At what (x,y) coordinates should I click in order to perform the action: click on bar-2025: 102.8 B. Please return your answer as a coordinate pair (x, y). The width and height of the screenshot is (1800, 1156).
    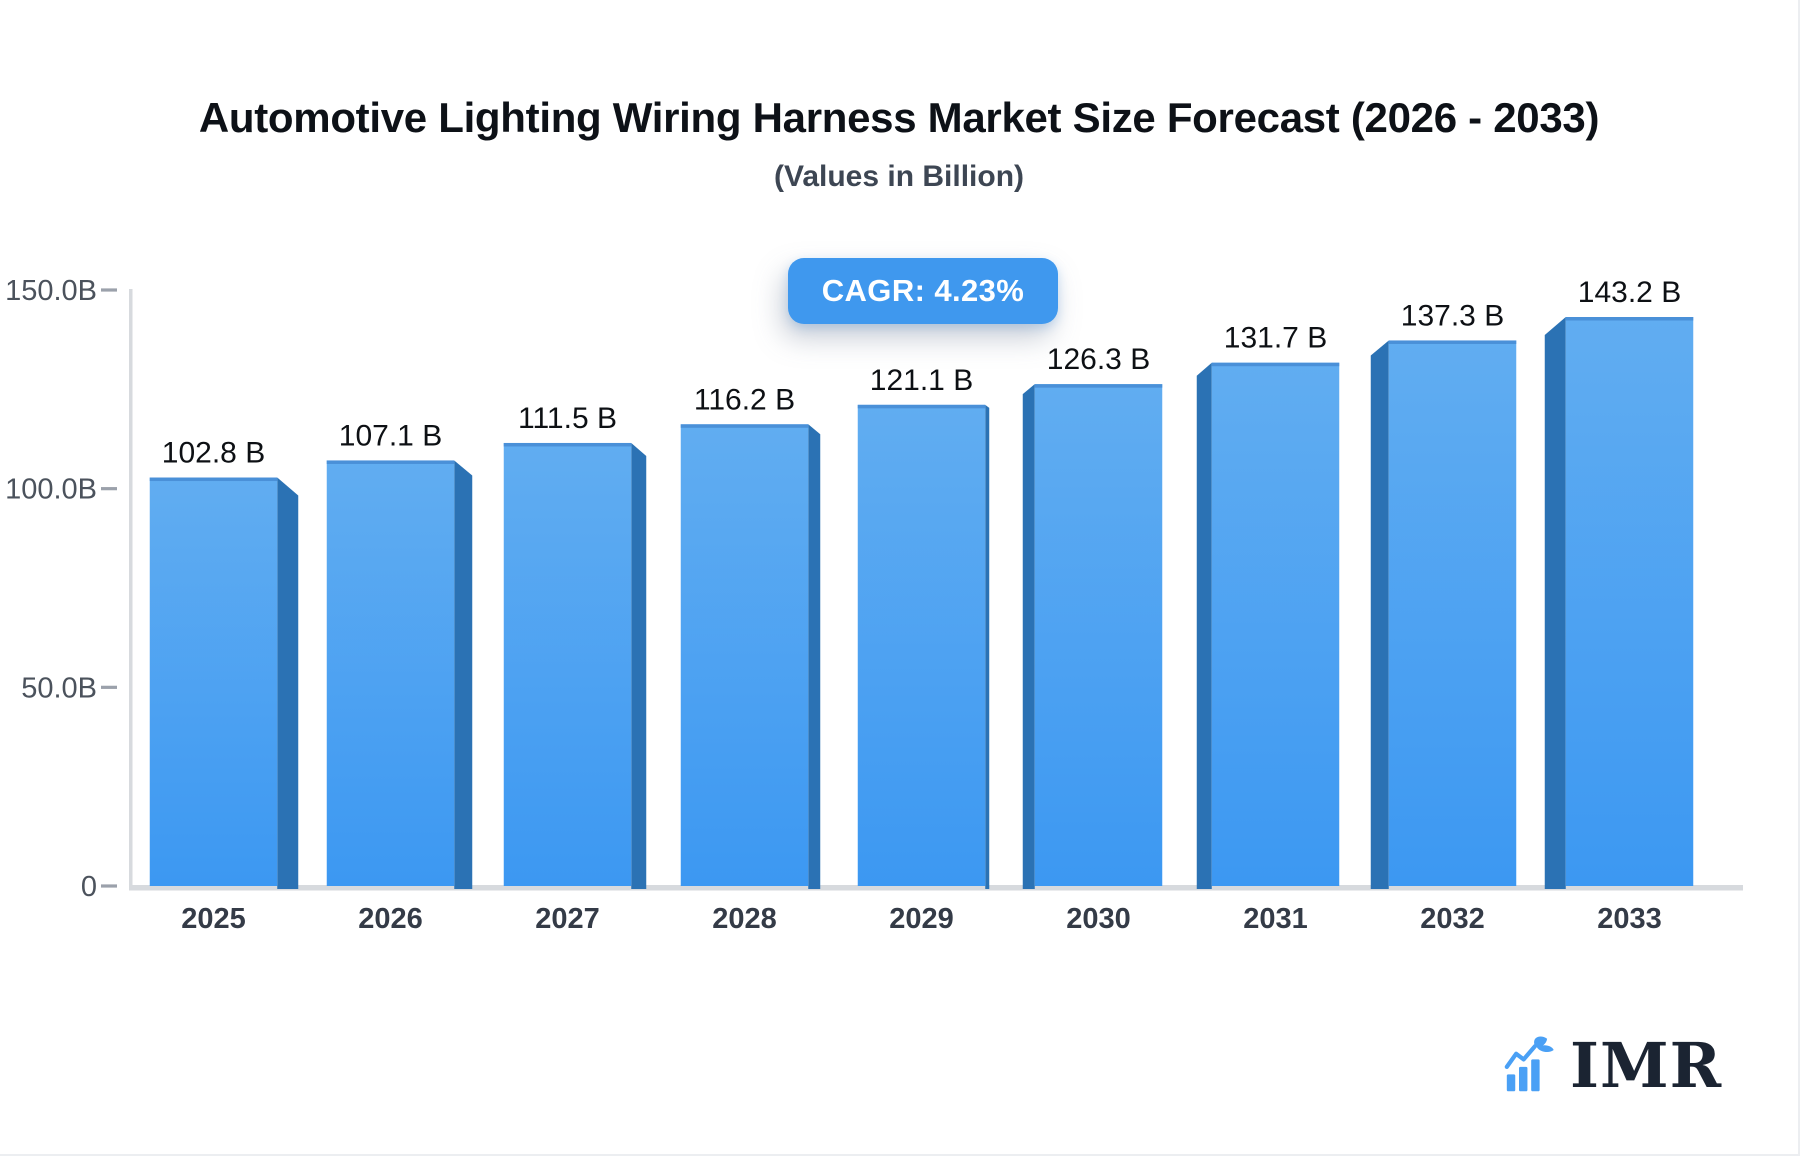
    Looking at the image, I should click on (224, 663).